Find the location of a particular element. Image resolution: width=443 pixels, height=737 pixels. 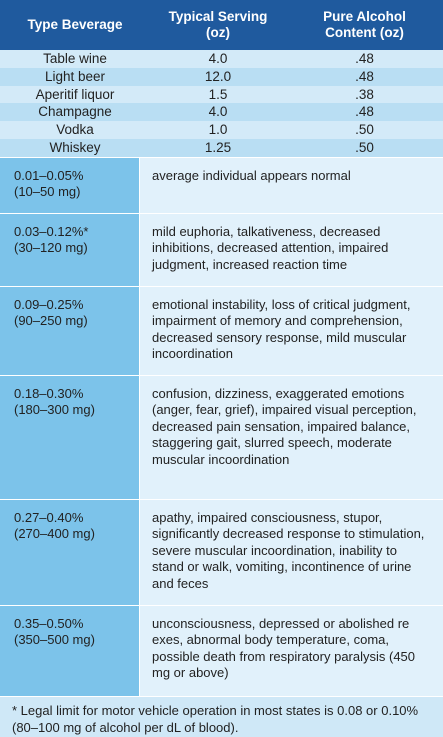

beverage-row: Table wine 4.0 .48 is located at coordinates (221, 59).